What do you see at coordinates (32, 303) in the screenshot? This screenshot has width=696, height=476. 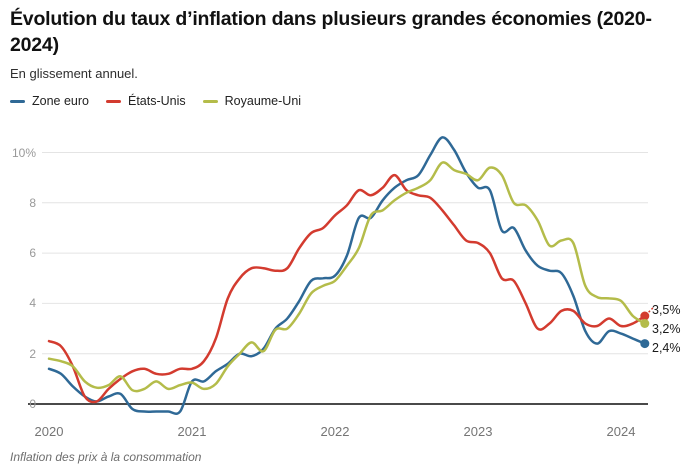 I see `y-axis-tick-4: 4` at bounding box center [32, 303].